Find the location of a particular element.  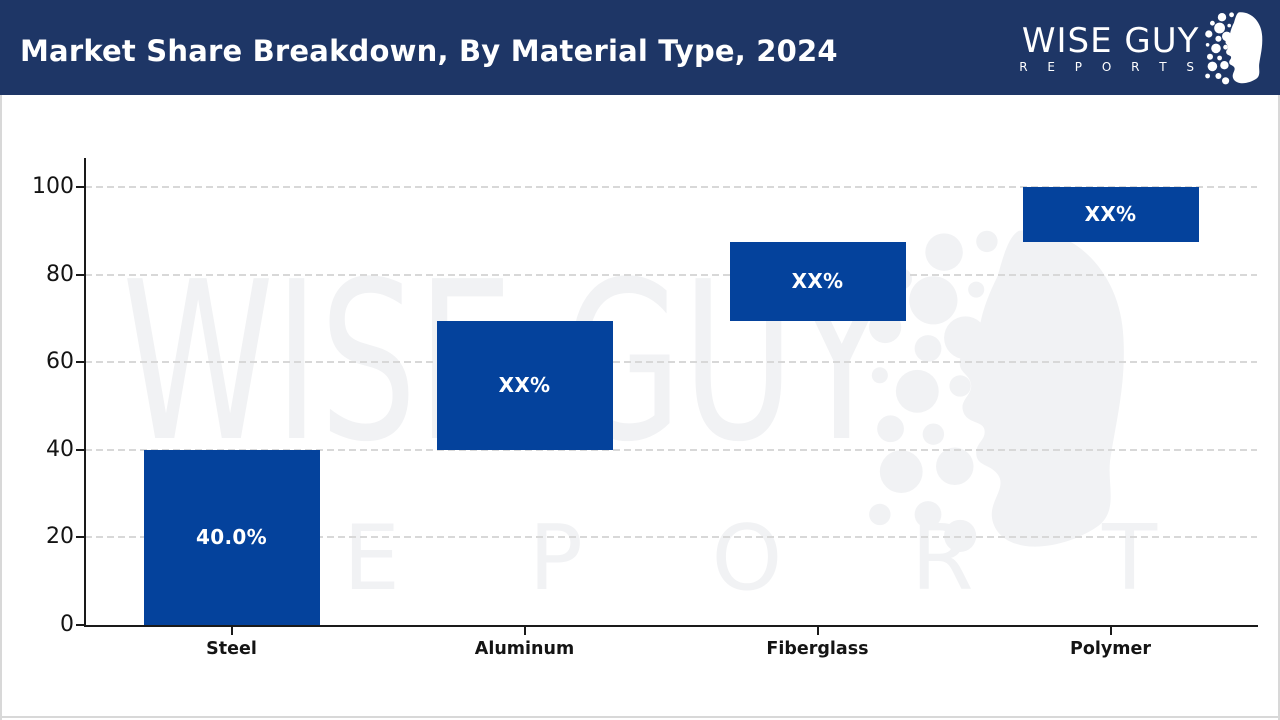

brand-logo: WISE GUY R E P O R T S is located at coordinates (1144, 49).